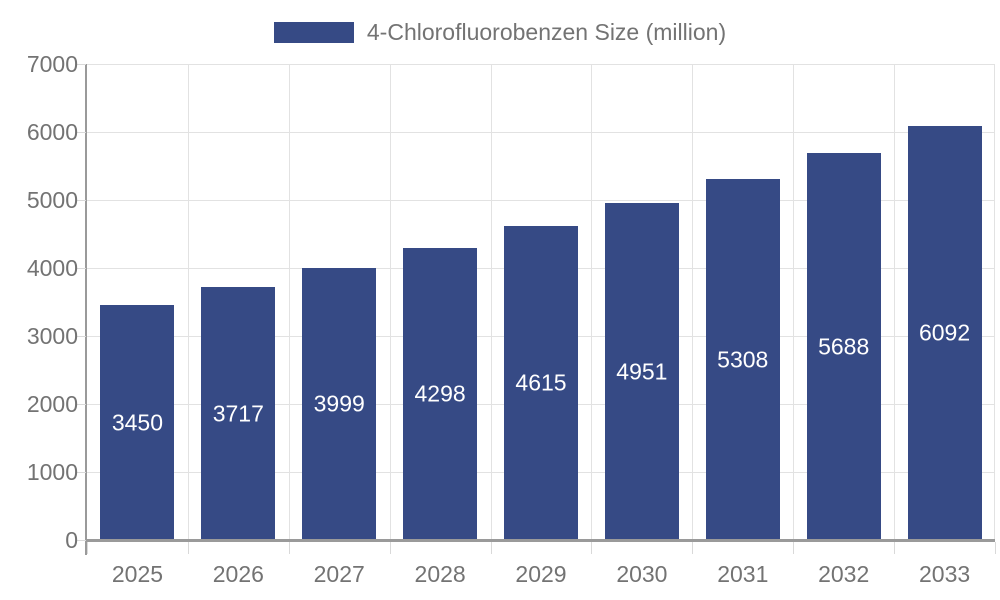 Image resolution: width=1000 pixels, height=600 pixels. What do you see at coordinates (52, 472) in the screenshot?
I see `y-tick-label: 1000` at bounding box center [52, 472].